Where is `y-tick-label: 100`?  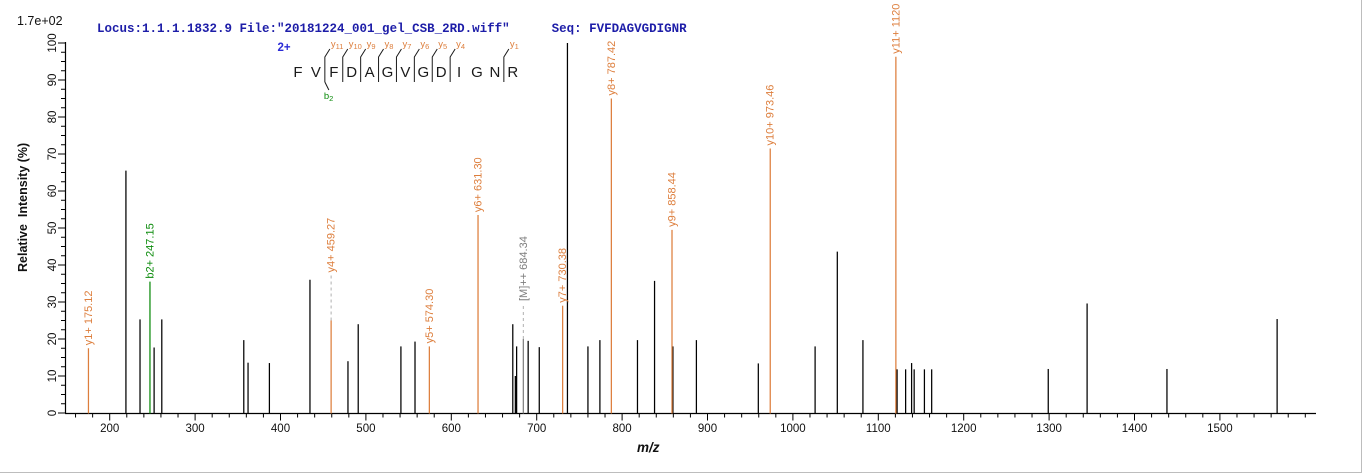
y-tick-label: 100 is located at coordinates (53, 42).